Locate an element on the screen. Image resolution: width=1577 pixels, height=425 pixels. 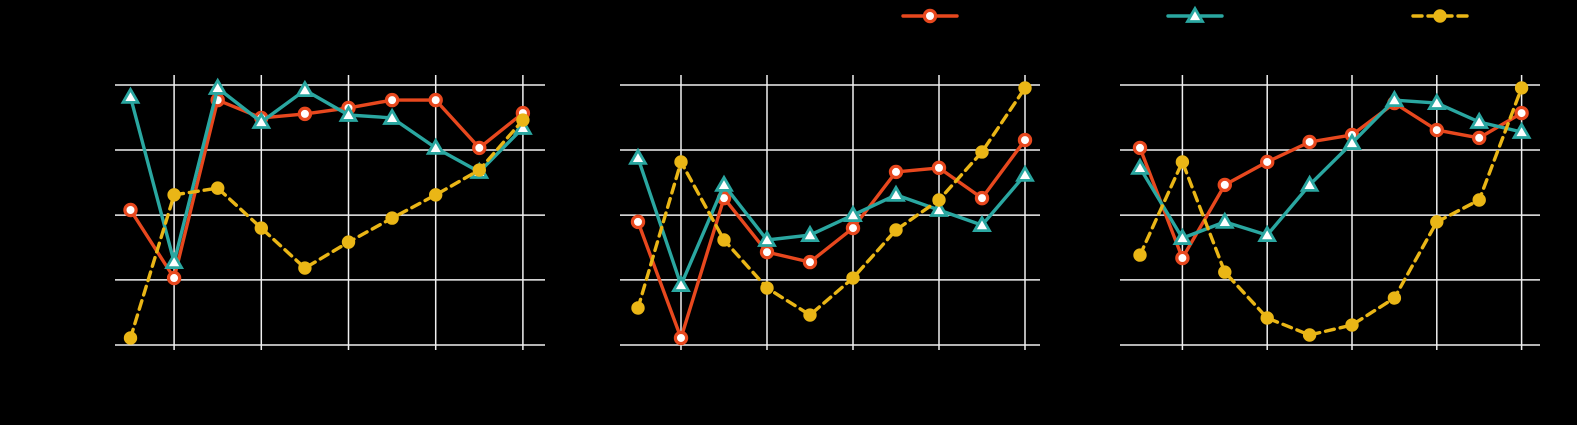
series-b-series is located at coordinates (1331, 167).